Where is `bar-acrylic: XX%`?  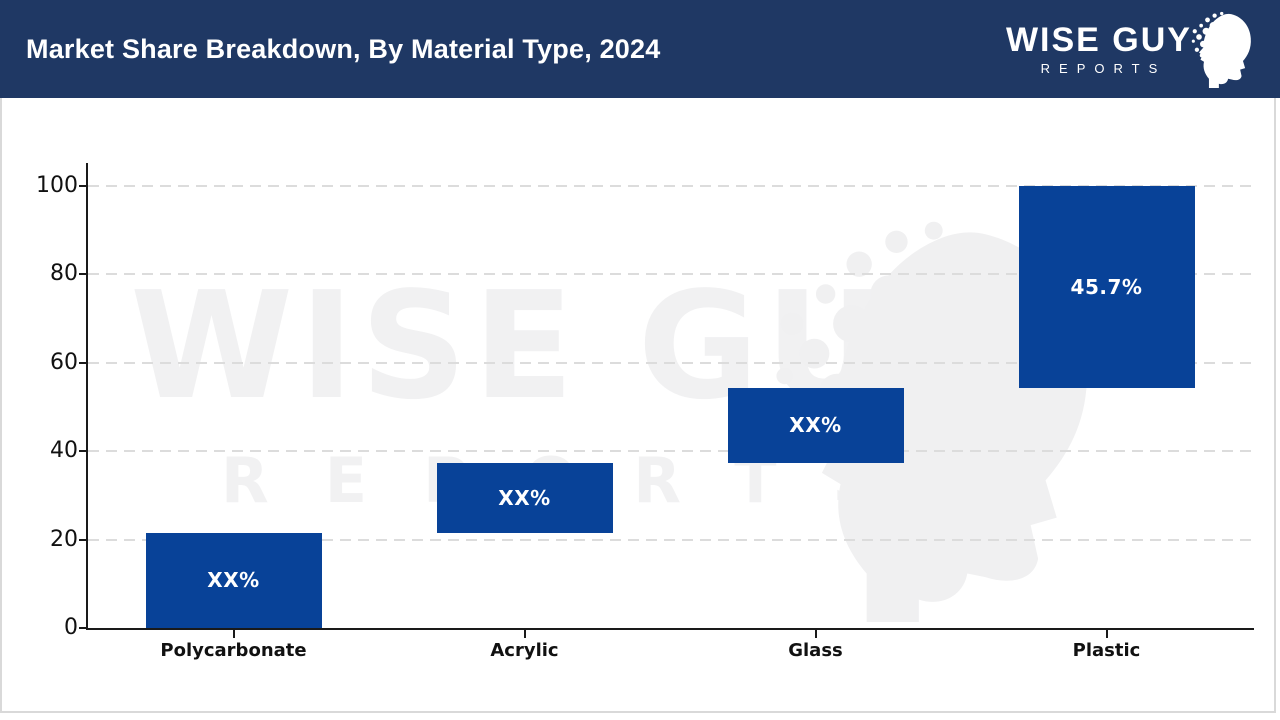 bar-acrylic: XX% is located at coordinates (524, 497).